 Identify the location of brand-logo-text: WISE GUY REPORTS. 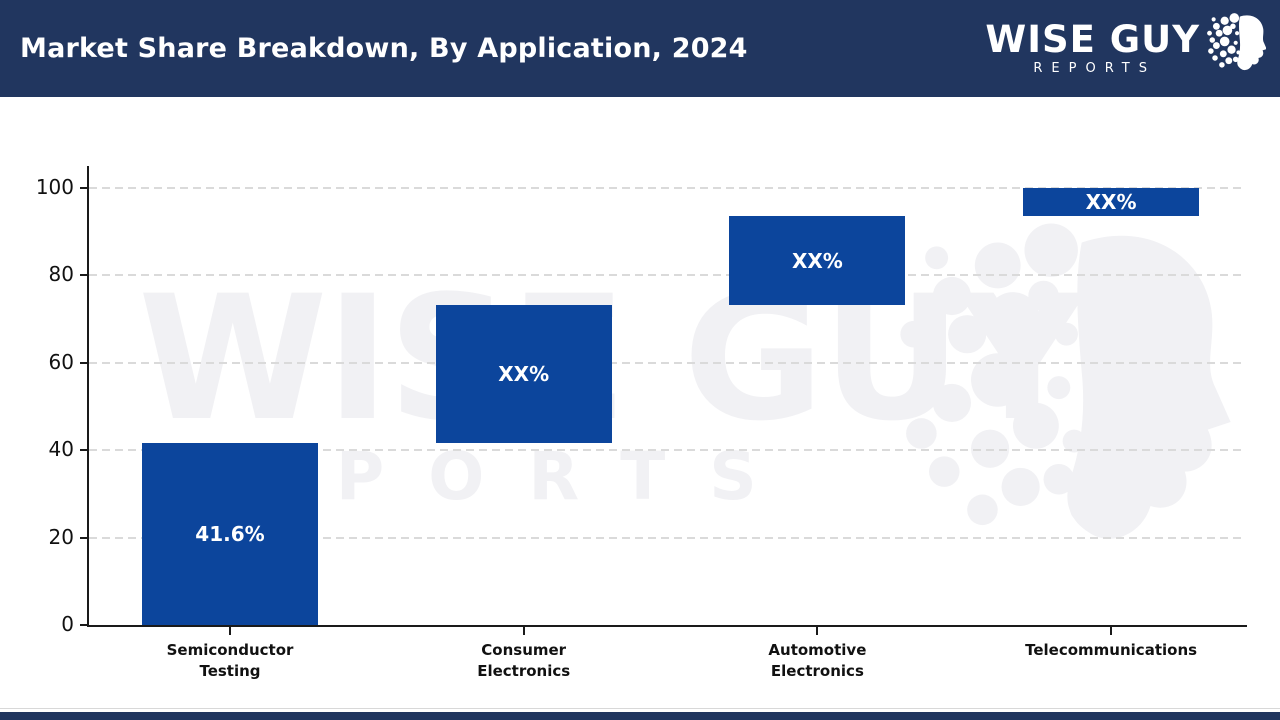
(1092, 48).